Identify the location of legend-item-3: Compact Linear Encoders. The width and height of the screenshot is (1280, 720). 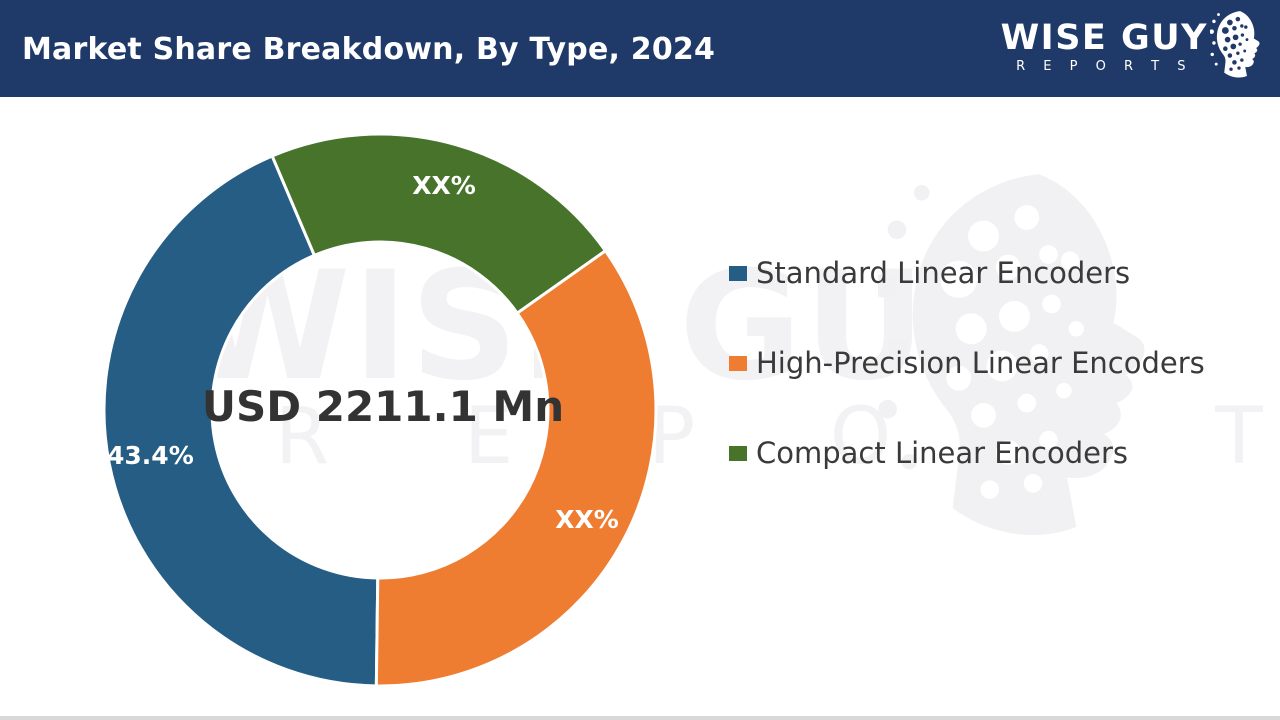
(967, 453).